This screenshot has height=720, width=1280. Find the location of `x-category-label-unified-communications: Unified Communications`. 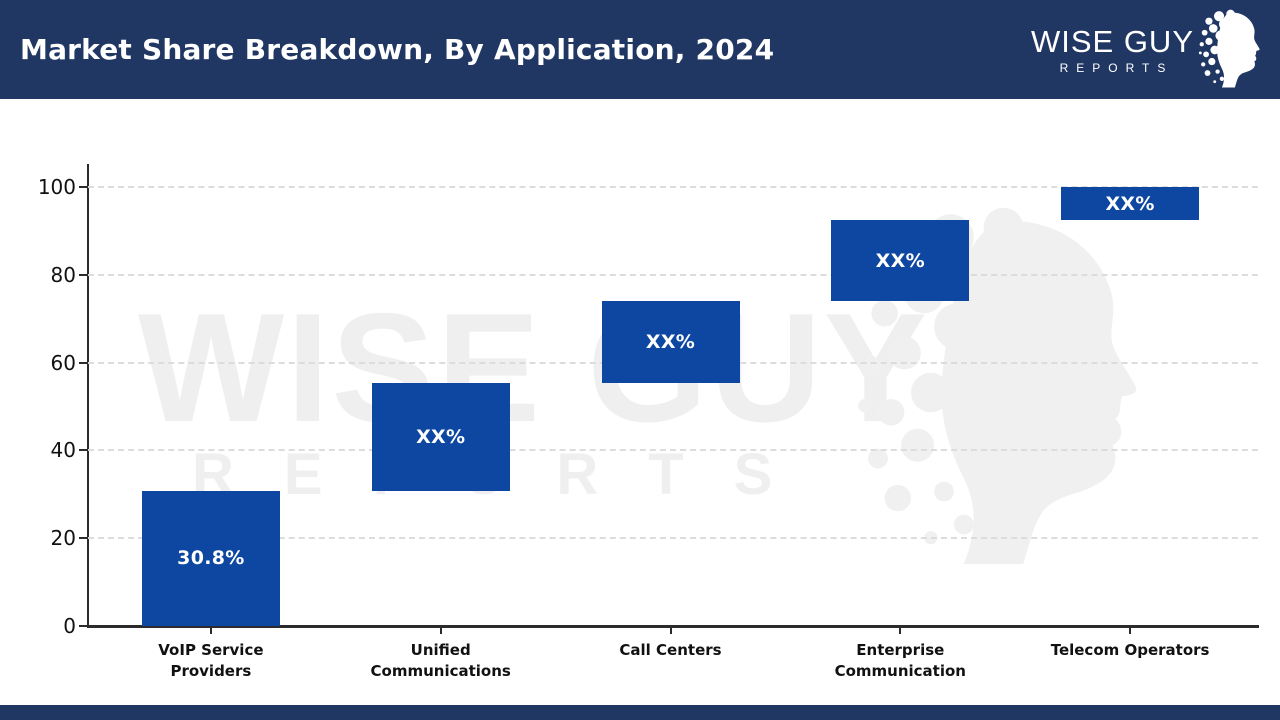

x-category-label-unified-communications: Unified Communications is located at coordinates (440, 660).